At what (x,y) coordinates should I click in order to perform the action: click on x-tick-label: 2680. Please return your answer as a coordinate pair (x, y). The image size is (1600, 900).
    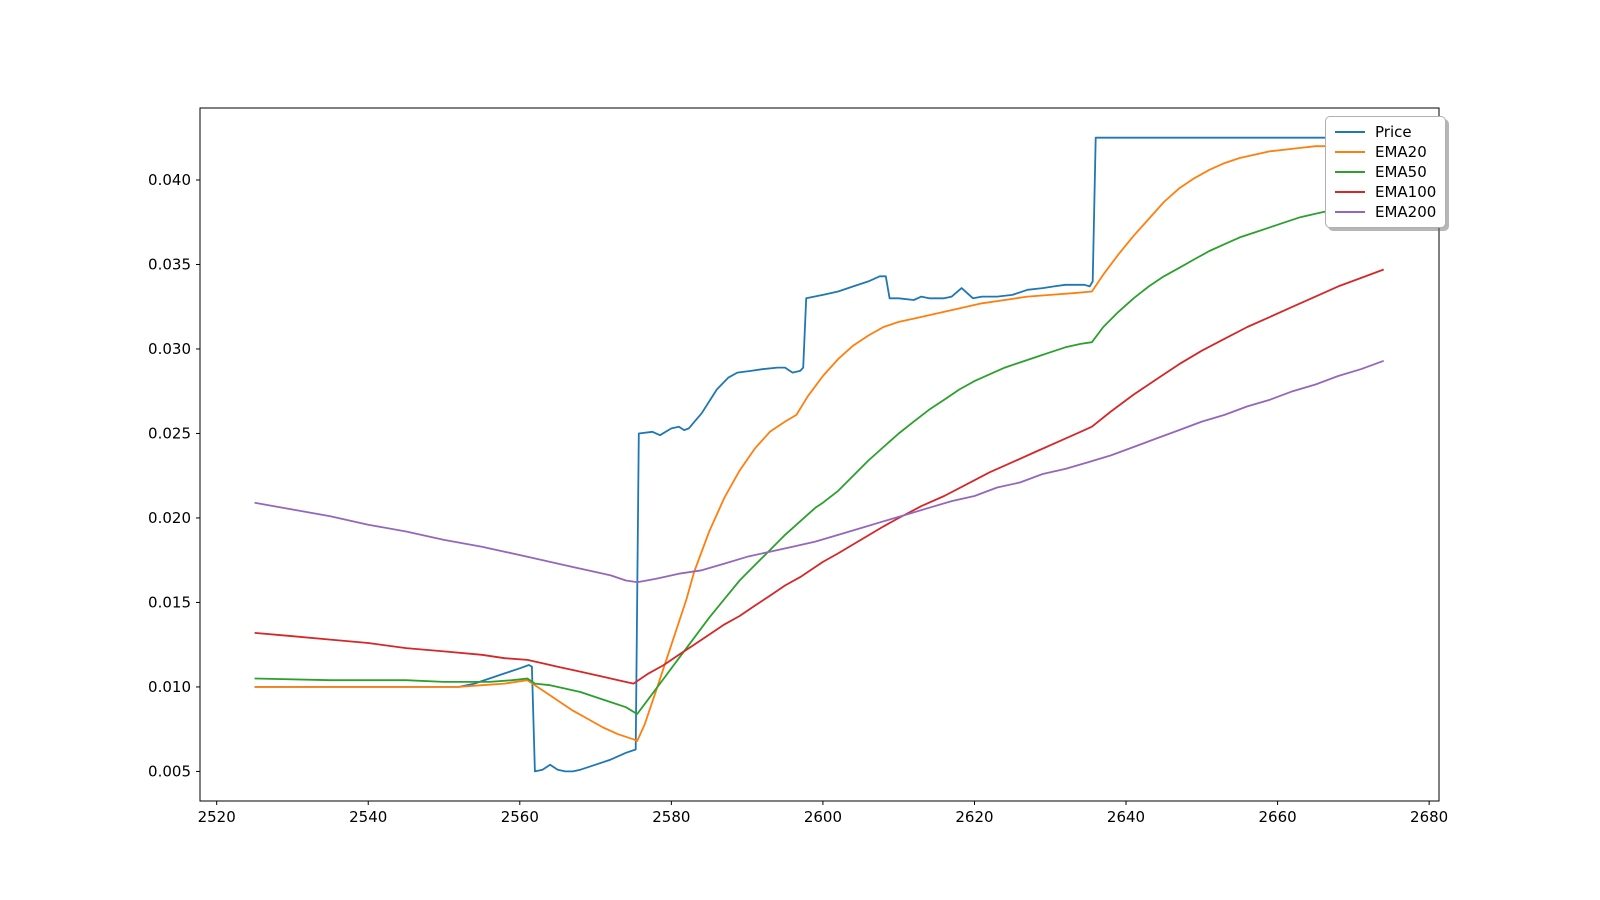
    Looking at the image, I should click on (1429, 817).